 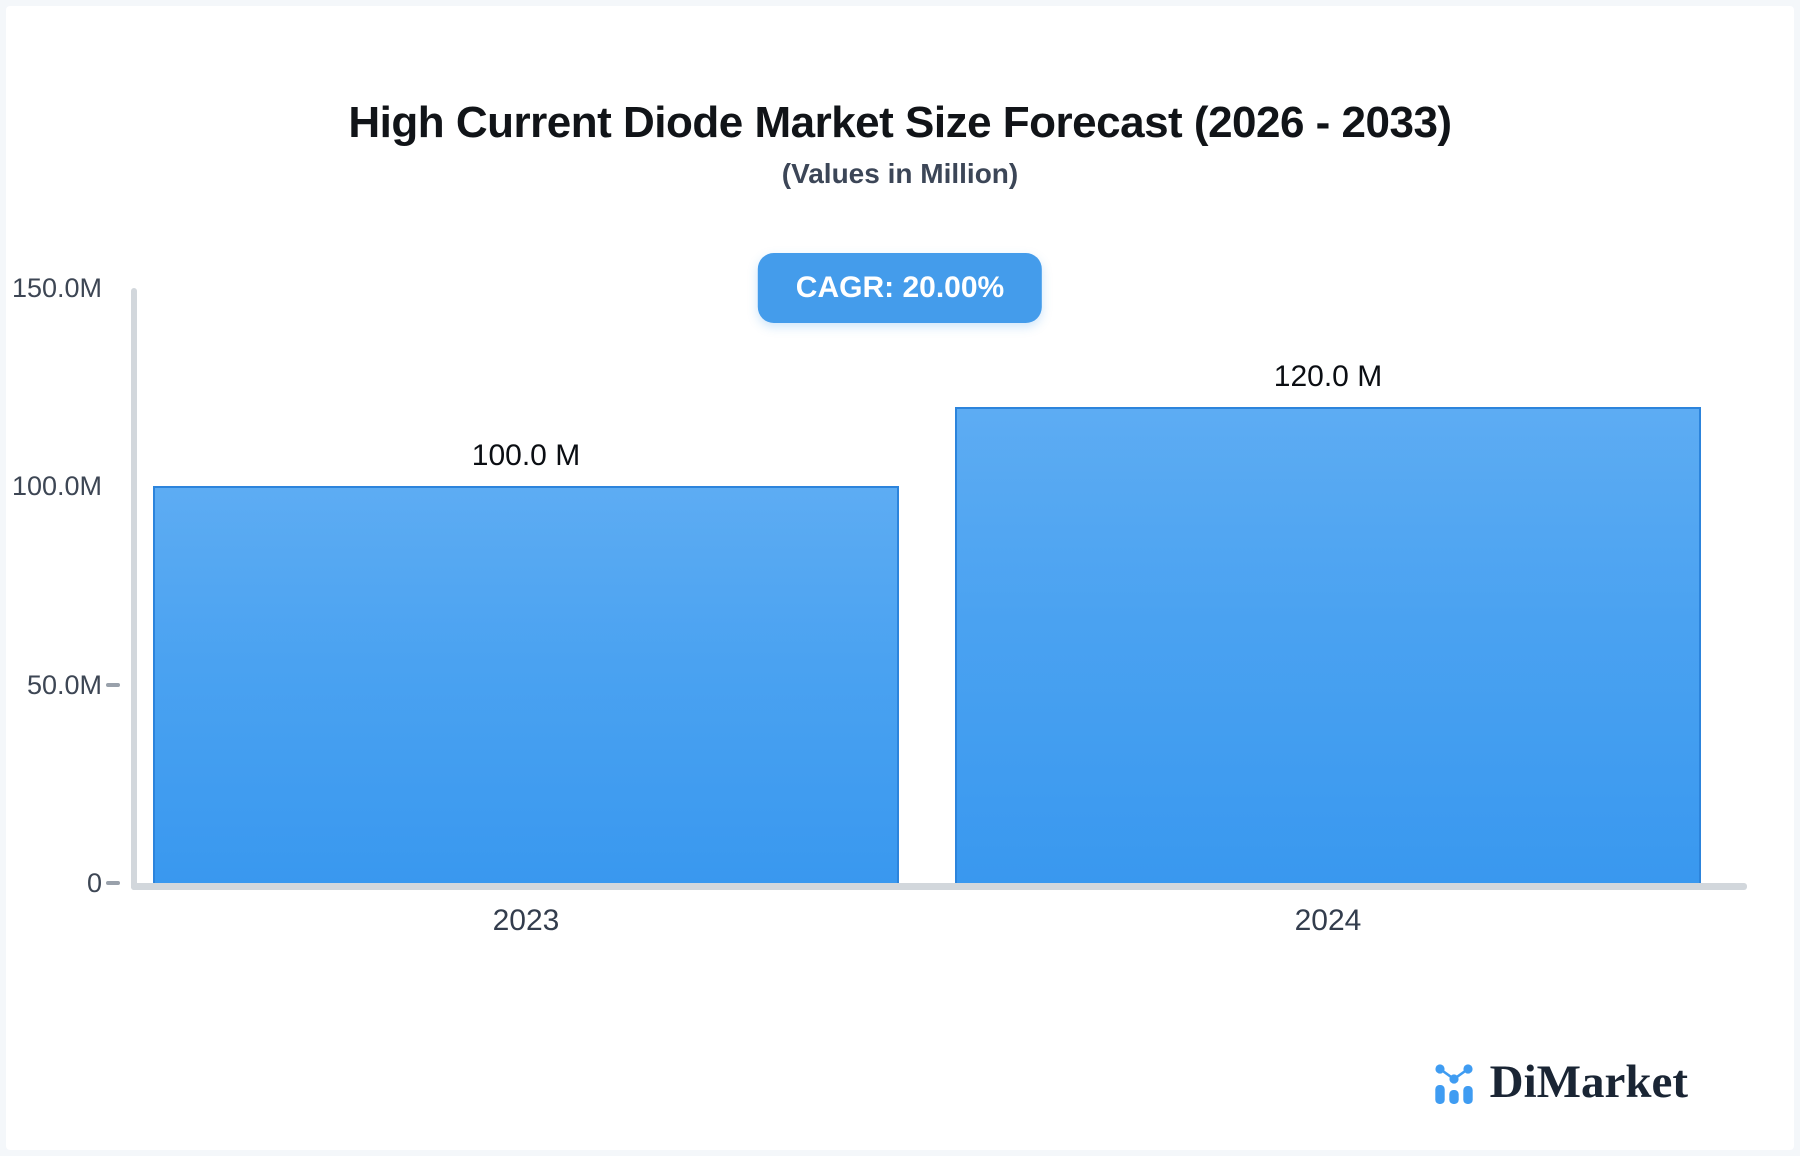 I want to click on bar-value-label: 120.0 M, so click(x=1328, y=376).